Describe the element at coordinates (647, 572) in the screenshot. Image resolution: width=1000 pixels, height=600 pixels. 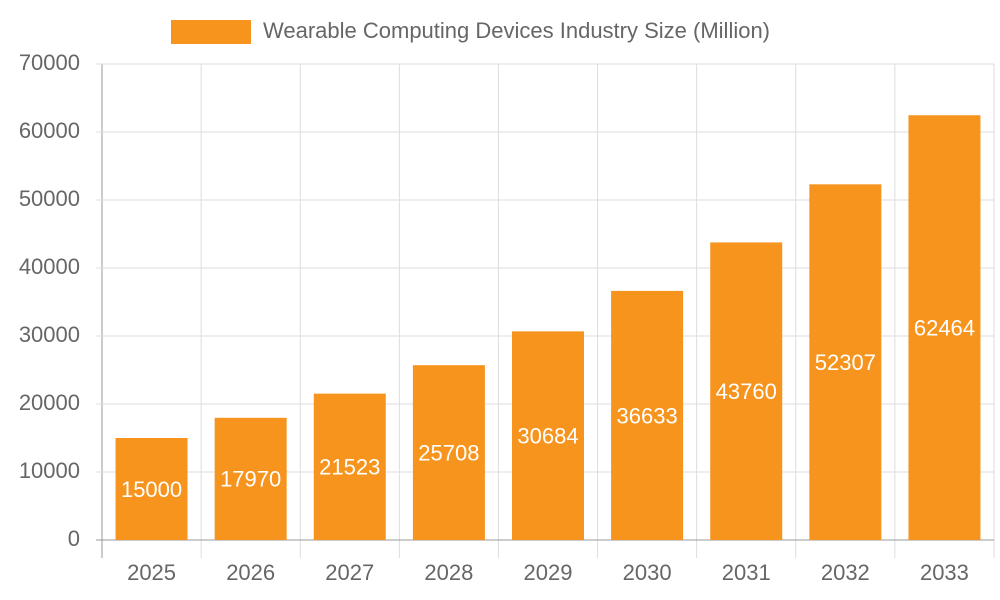
I see `x-tick-label: 2030` at that location.